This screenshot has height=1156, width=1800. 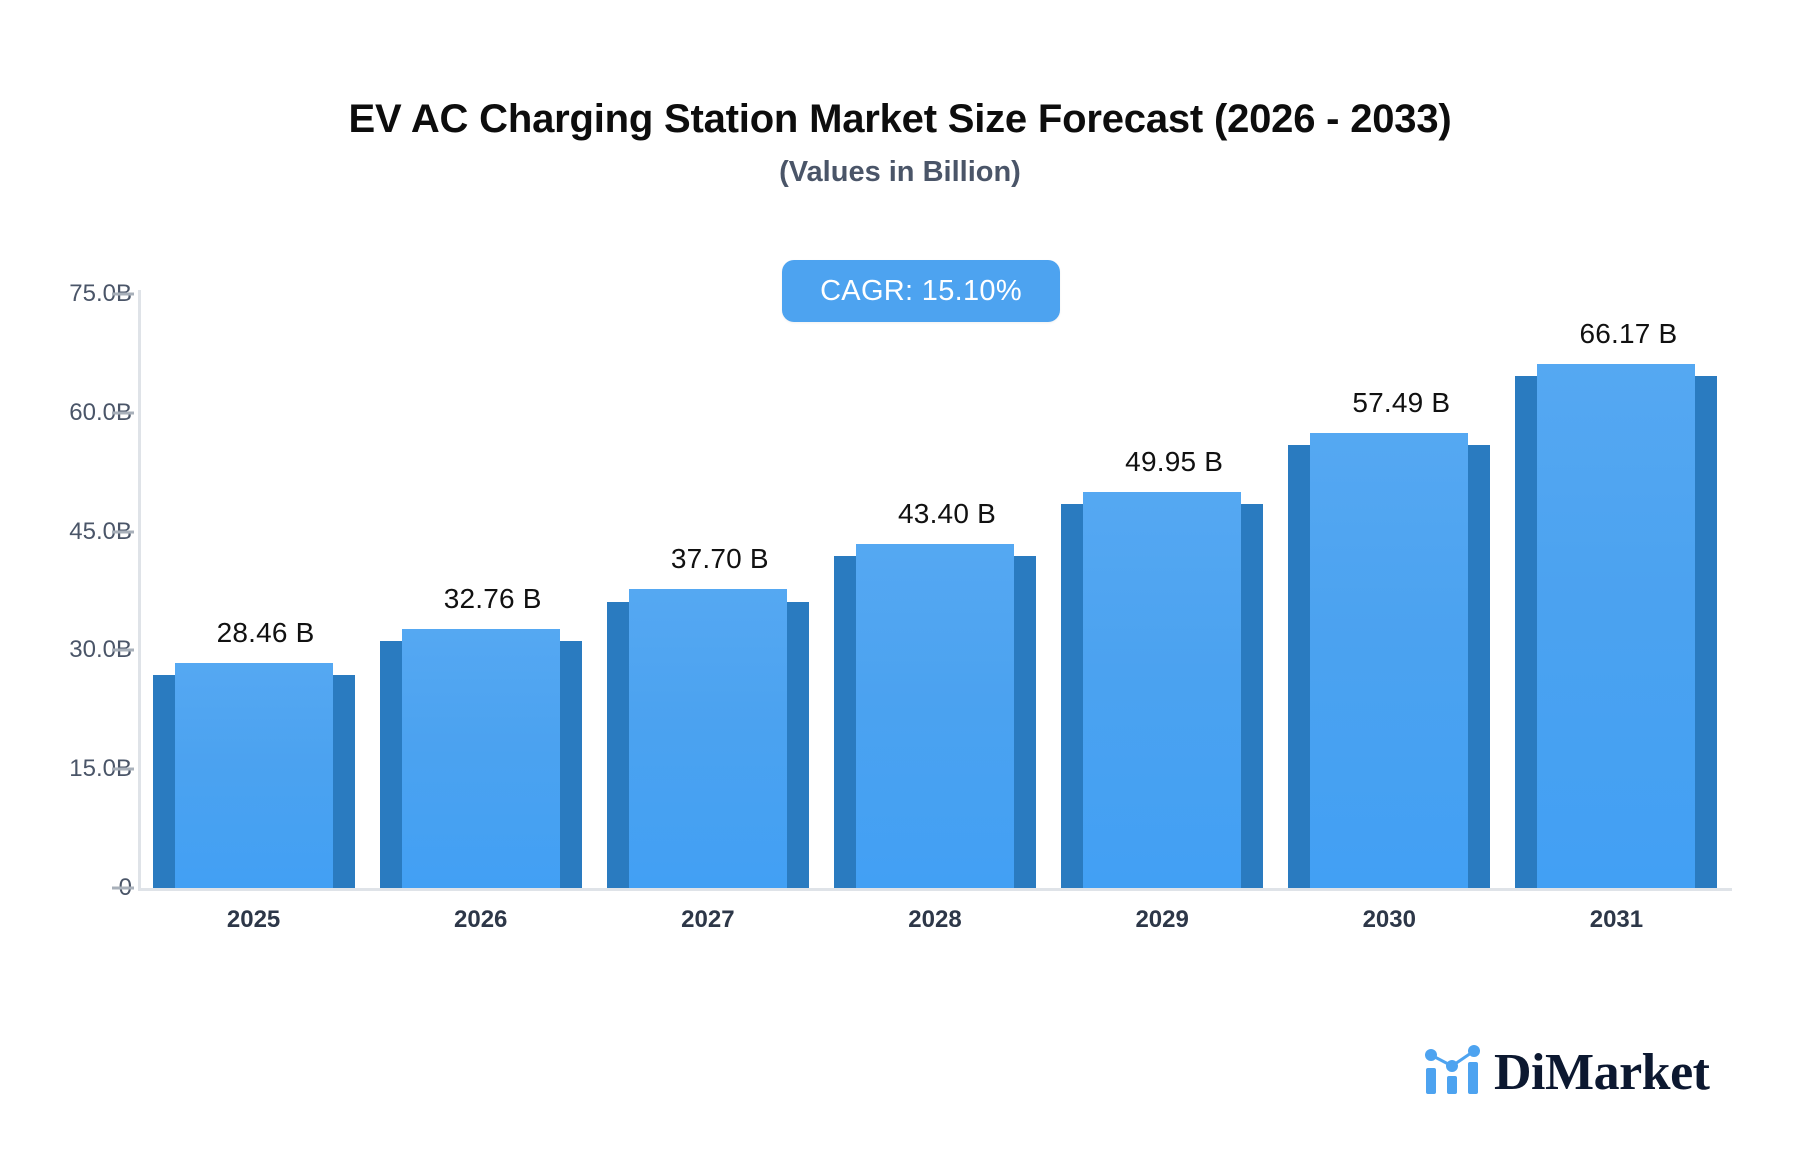 What do you see at coordinates (1162, 919) in the screenshot?
I see `x-axis-tick-label: 2029` at bounding box center [1162, 919].